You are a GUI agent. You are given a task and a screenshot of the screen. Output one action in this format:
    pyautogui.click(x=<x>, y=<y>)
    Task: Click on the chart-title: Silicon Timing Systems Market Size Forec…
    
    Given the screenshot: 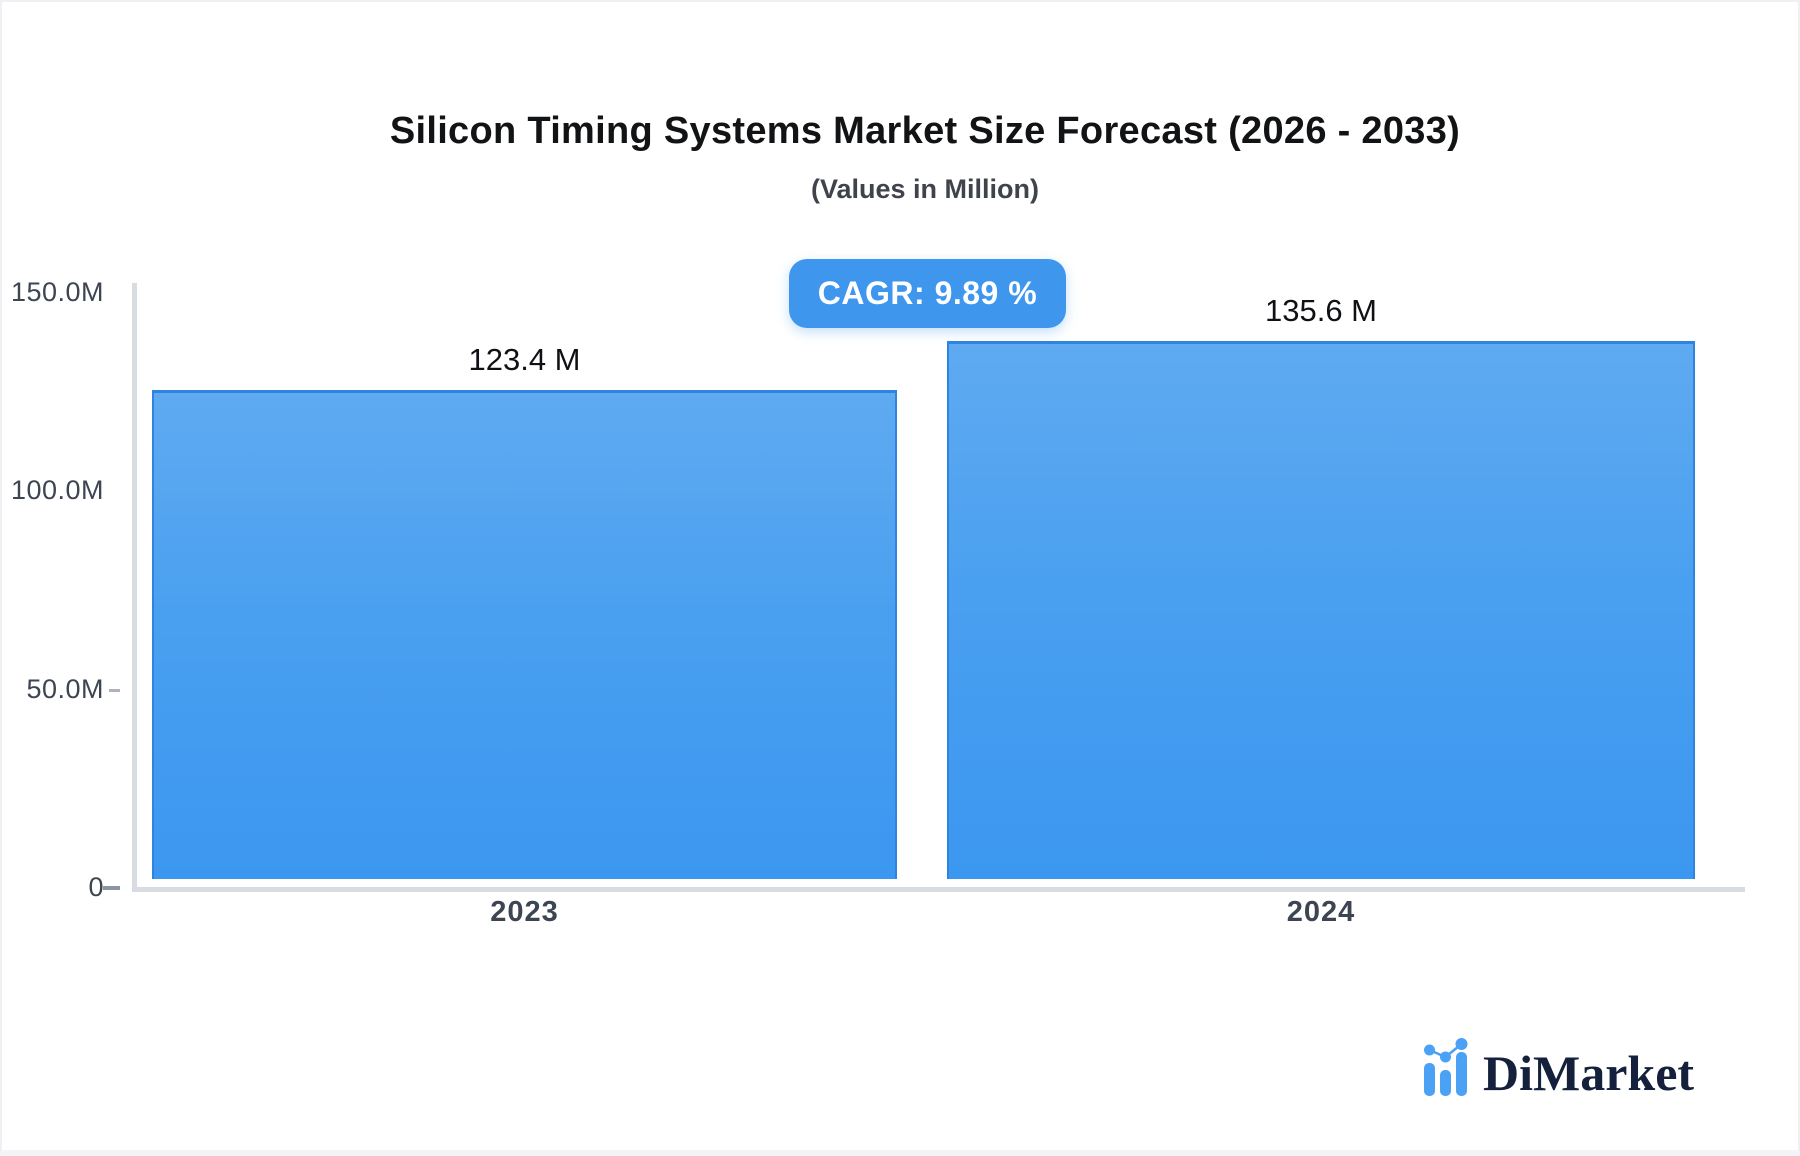 What is the action you would take?
    pyautogui.click(x=925, y=131)
    